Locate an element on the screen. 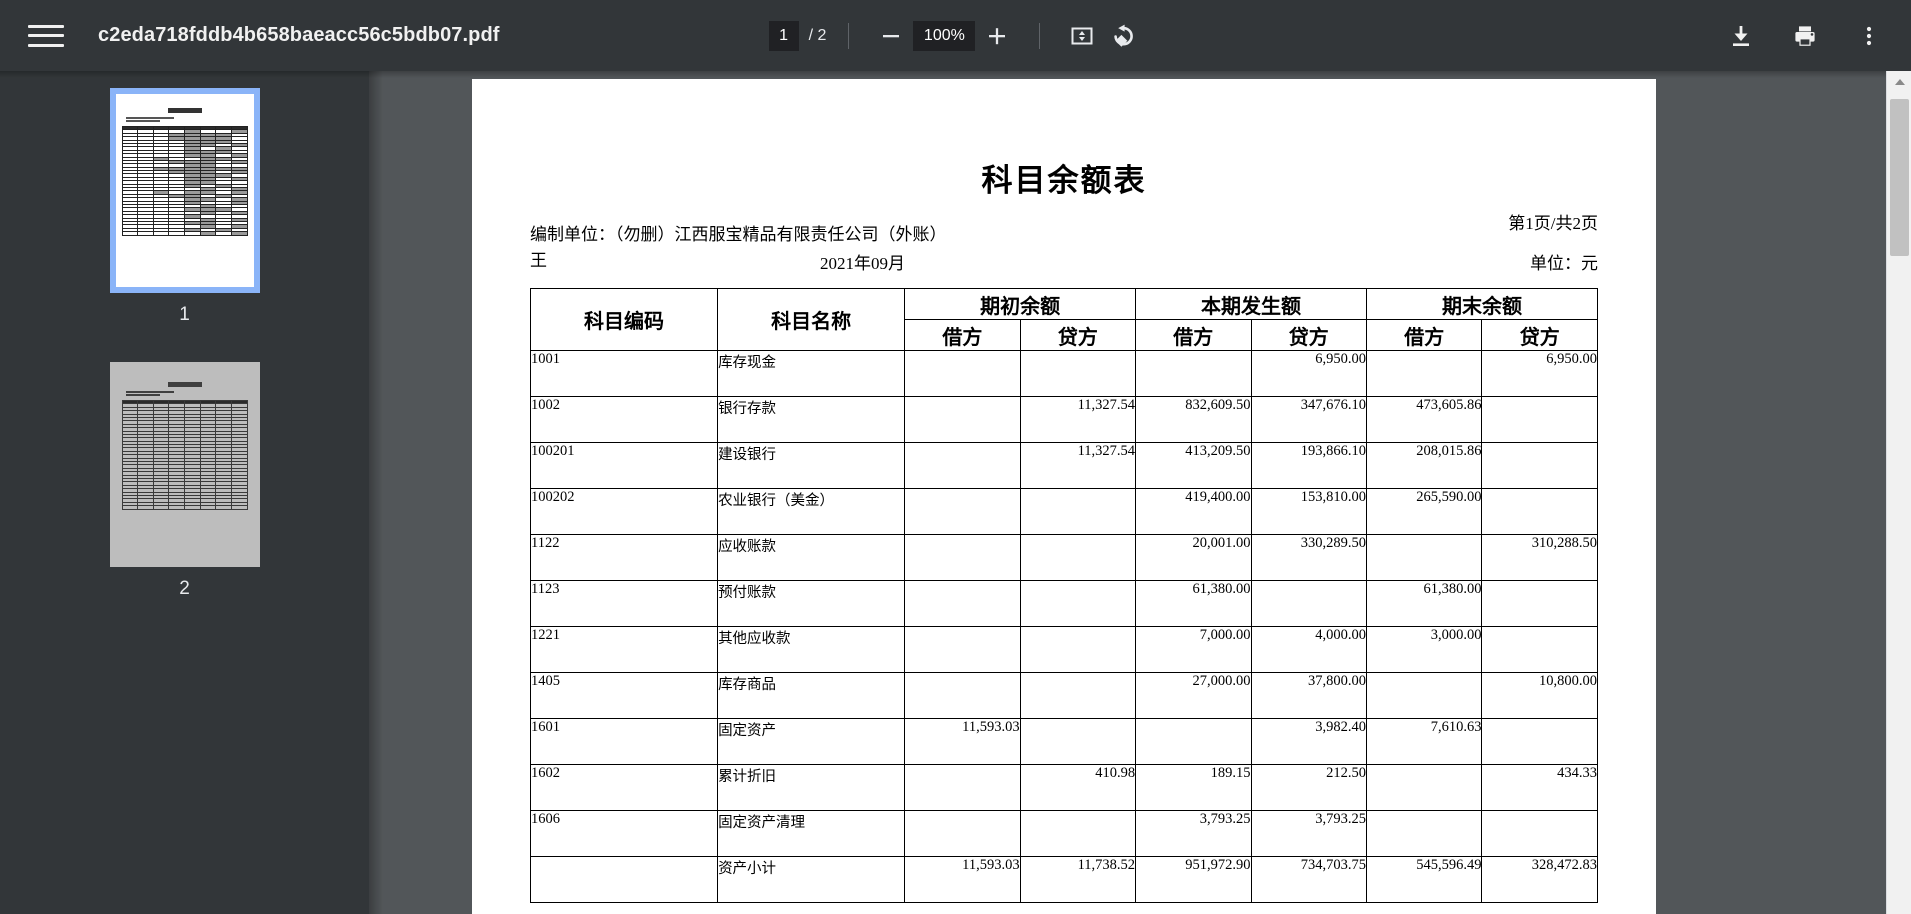 The width and height of the screenshot is (1911, 914). cell-current-credit: 734,703.75 is located at coordinates (1309, 879).